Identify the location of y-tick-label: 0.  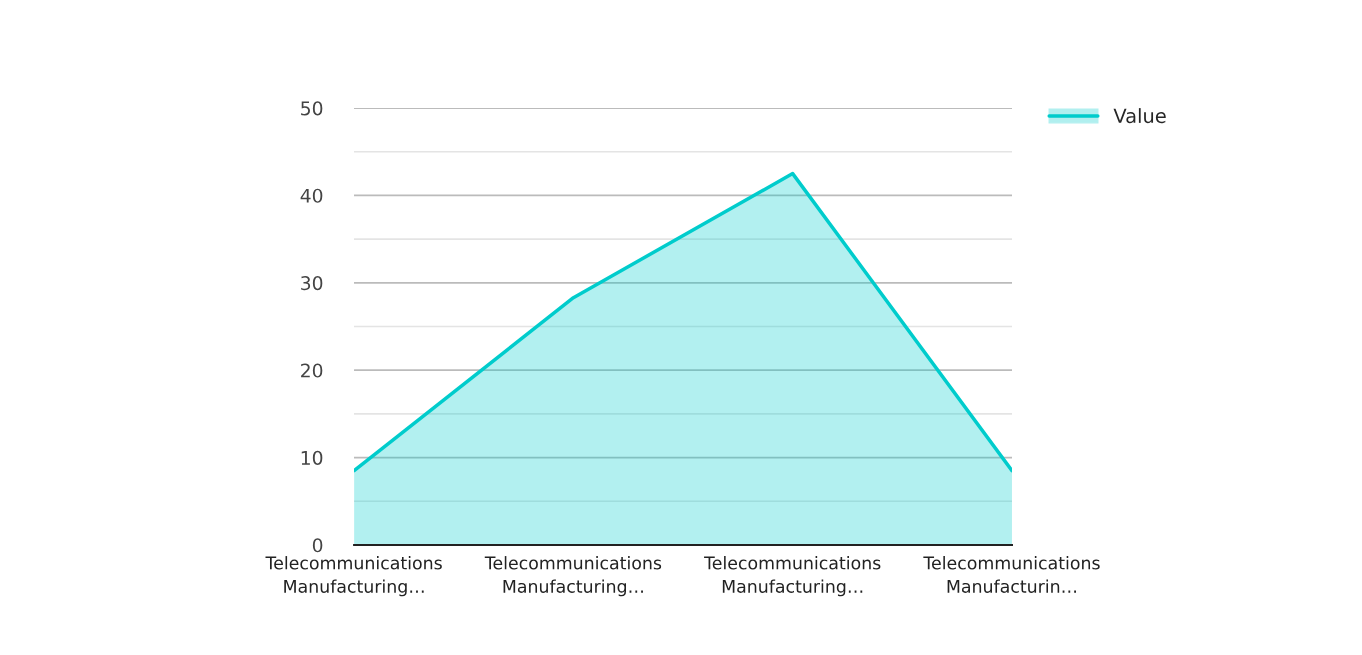
(317, 545).